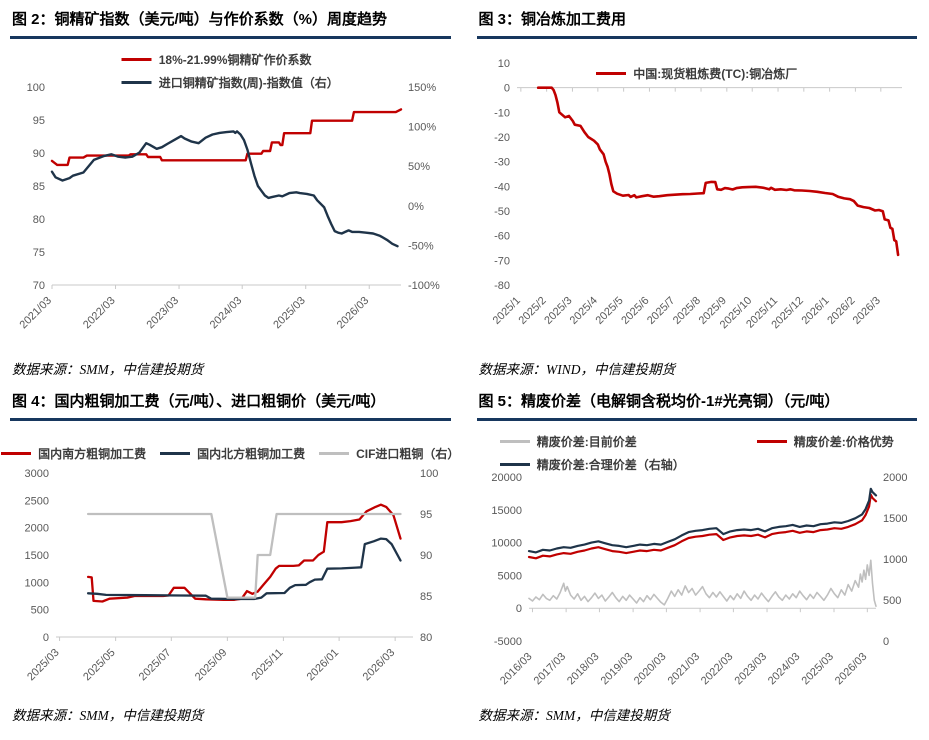 The width and height of the screenshot is (929, 740). I want to click on y-axis-left-tick-label: 2500, so click(37, 501).